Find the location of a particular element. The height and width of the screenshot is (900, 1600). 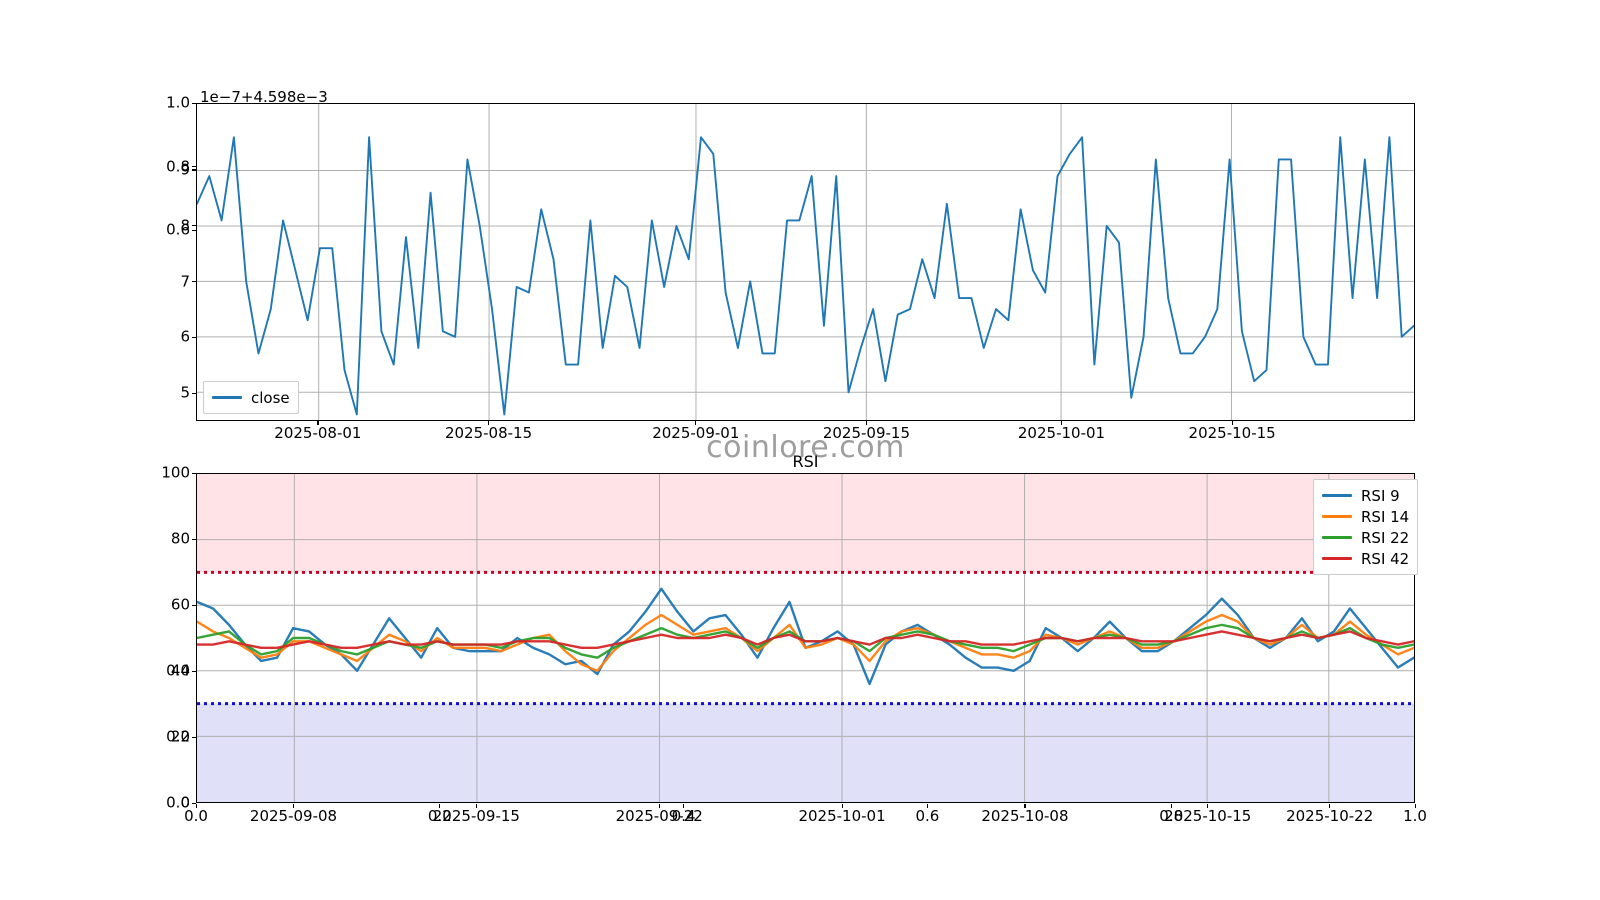

rsi-xtick-2025-10-22: 2025-10-22 is located at coordinates (1330, 816).